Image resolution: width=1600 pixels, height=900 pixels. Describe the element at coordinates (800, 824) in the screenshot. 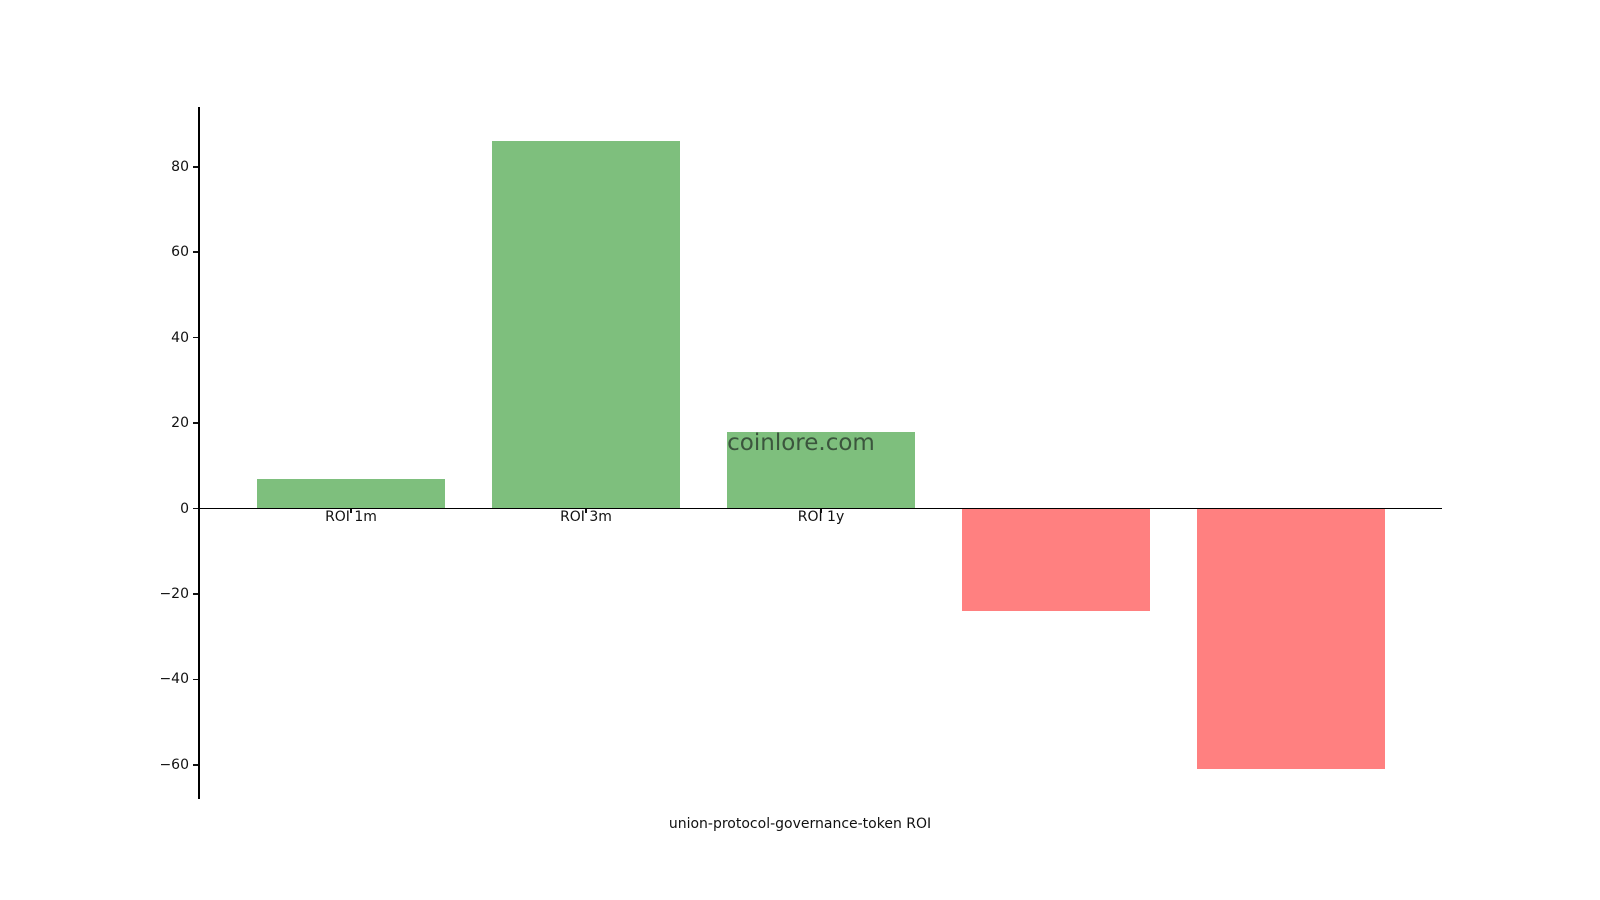

I see `chart-title: union-protocol-governance-token ROI` at that location.